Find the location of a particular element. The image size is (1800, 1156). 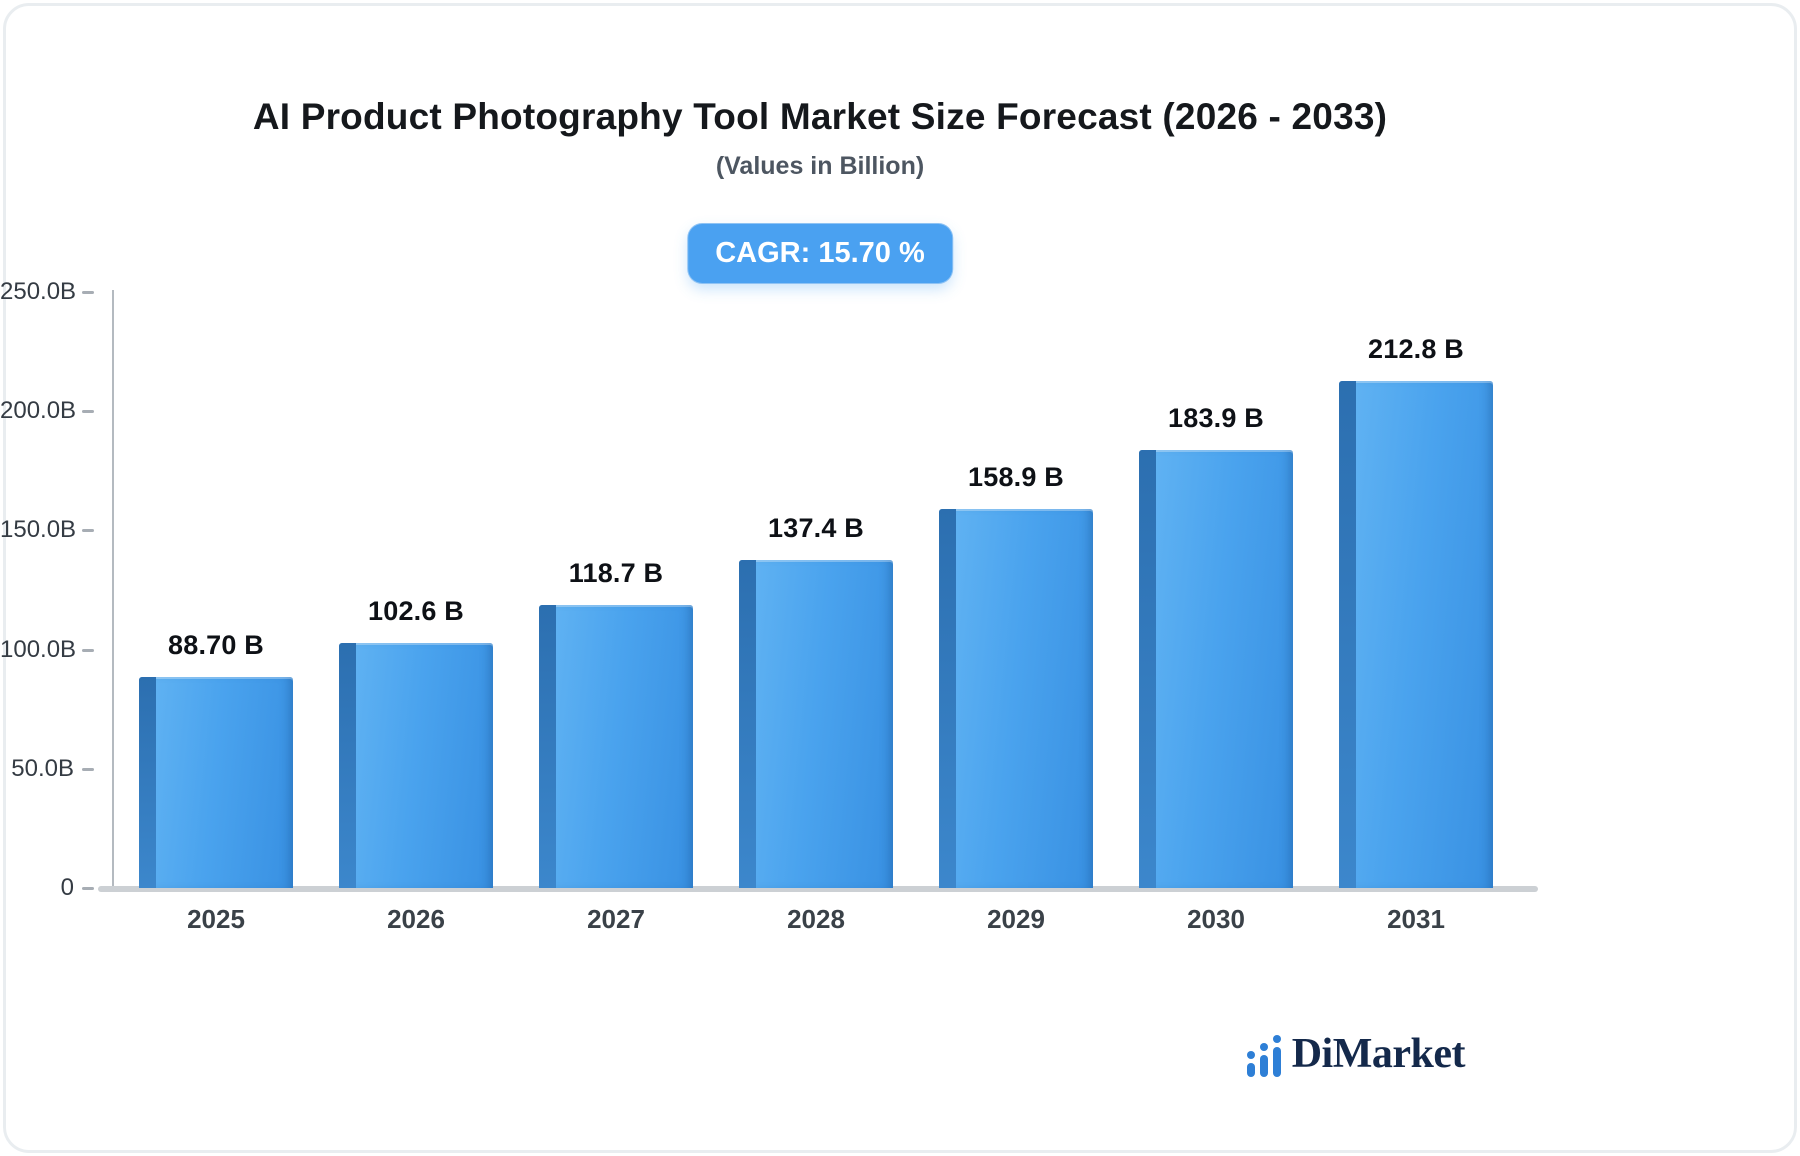

y-axis-tick-label: 200.0B is located at coordinates (50, 411).